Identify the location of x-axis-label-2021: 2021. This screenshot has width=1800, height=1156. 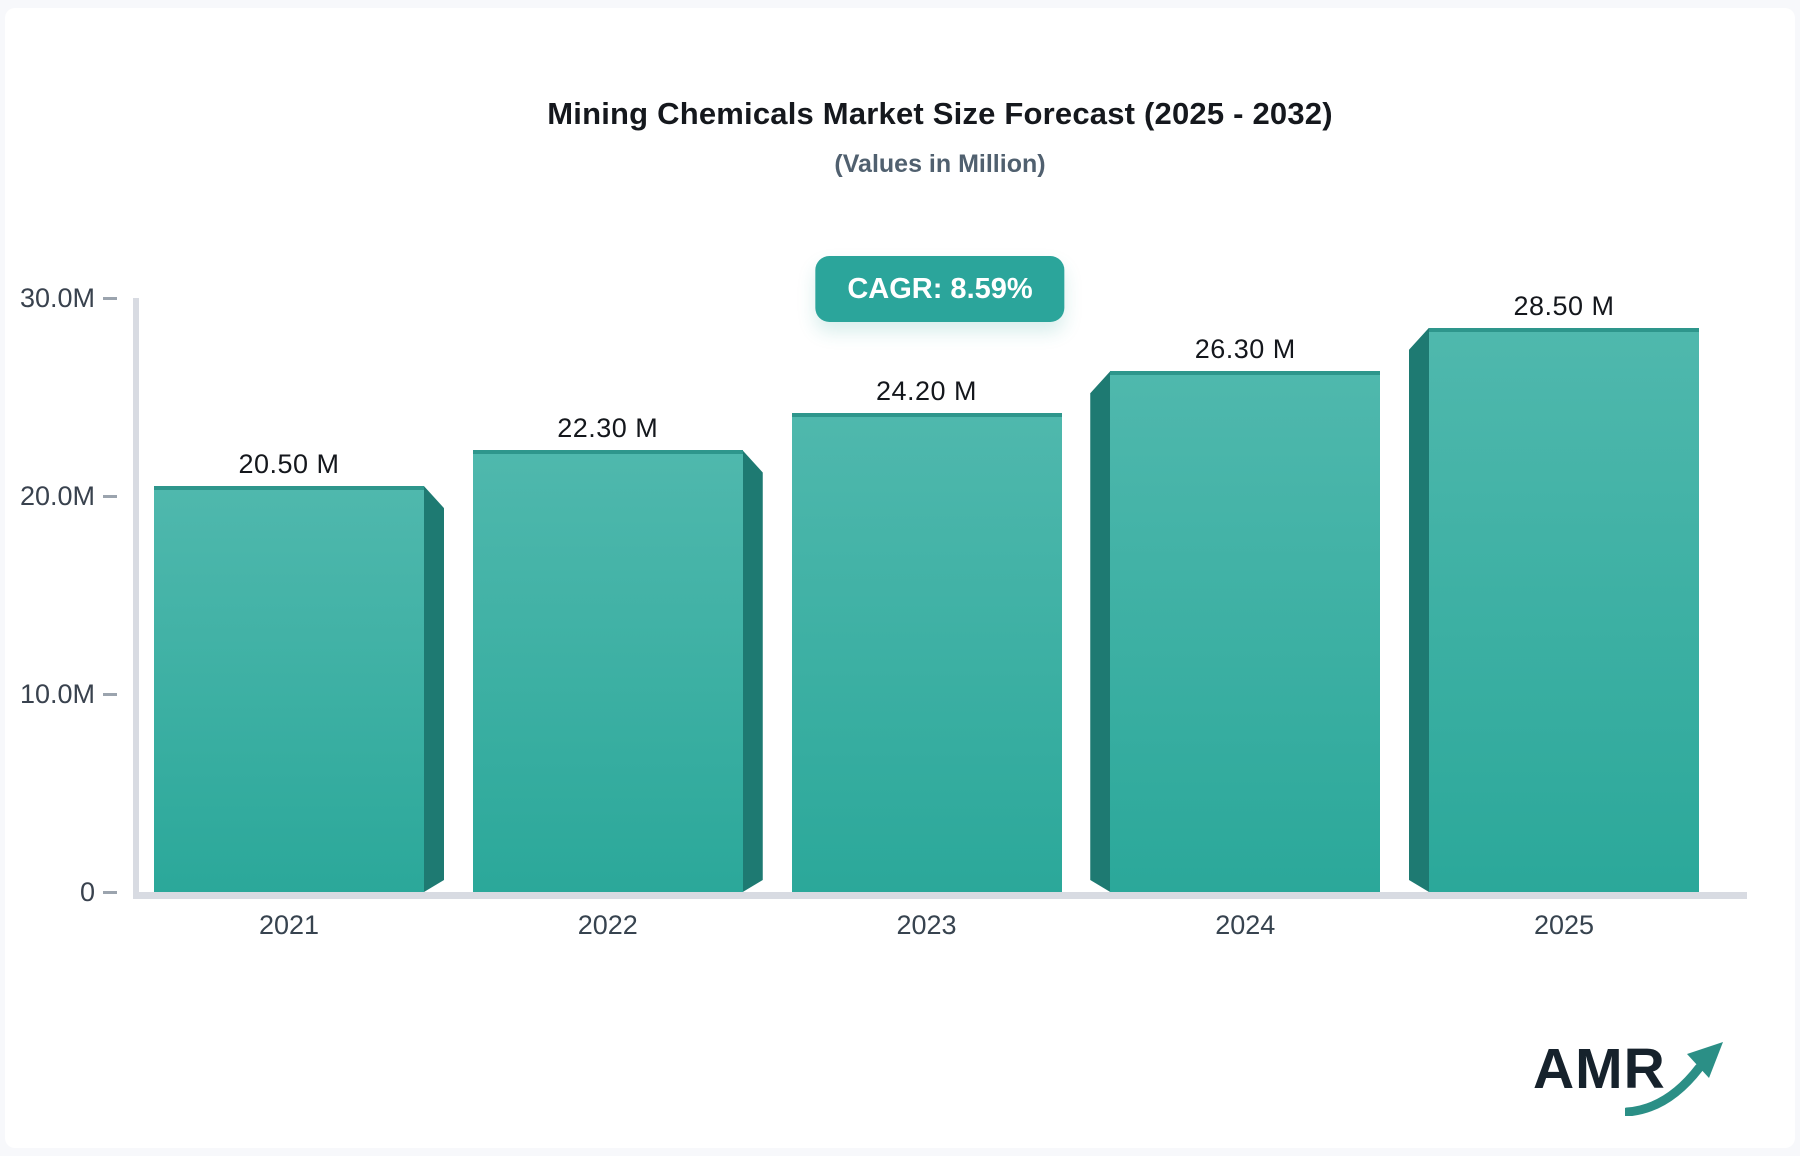
(289, 925).